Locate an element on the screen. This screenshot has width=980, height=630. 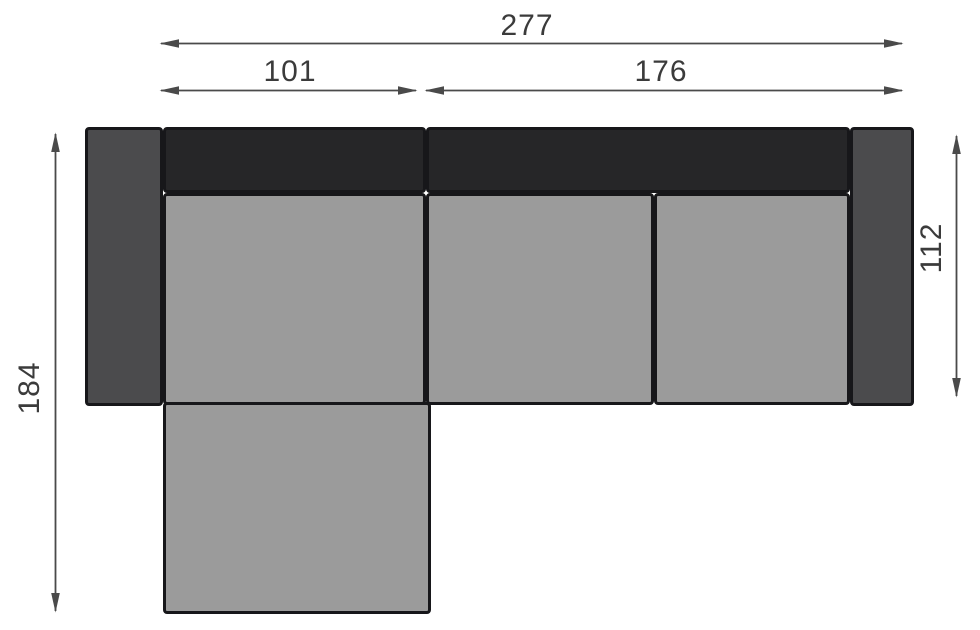
left-seat-cushion is located at coordinates (294, 299).